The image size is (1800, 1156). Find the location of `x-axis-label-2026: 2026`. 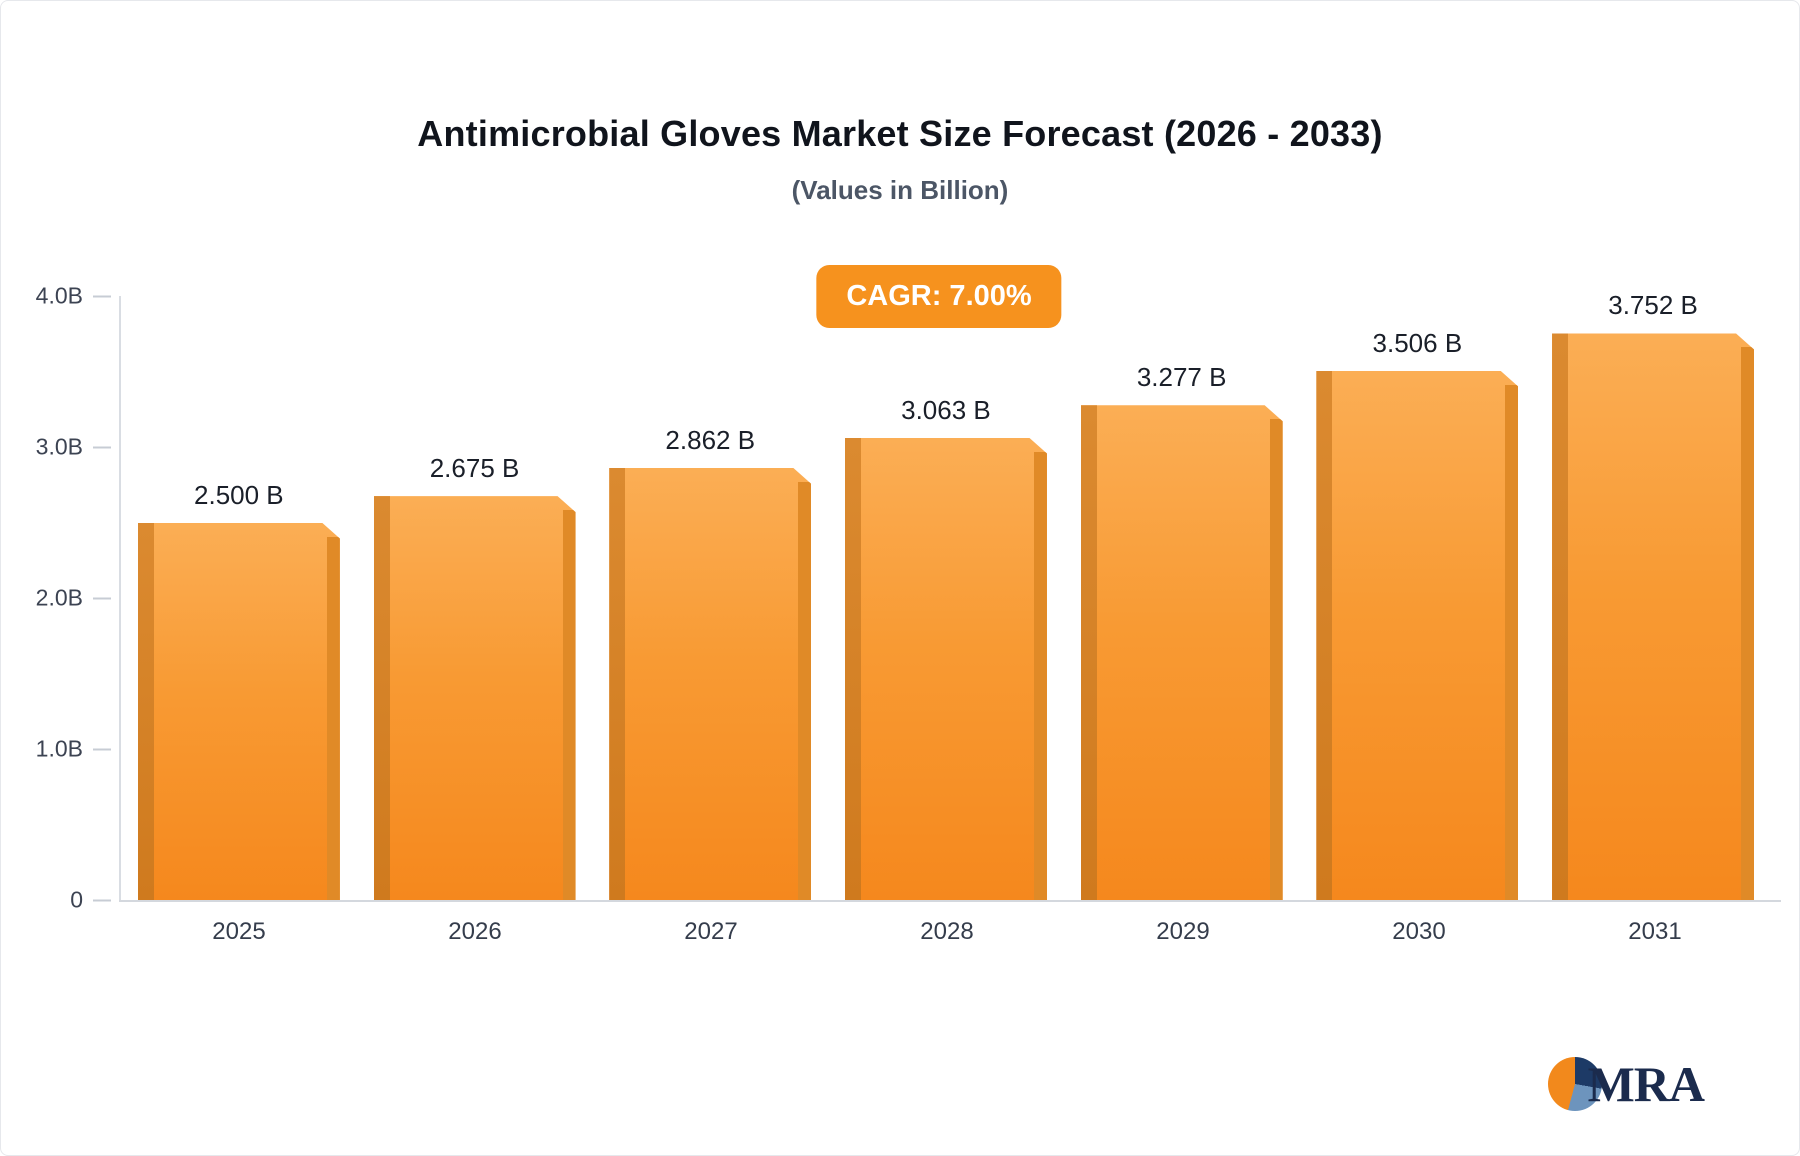

x-axis-label-2026: 2026 is located at coordinates (475, 931).